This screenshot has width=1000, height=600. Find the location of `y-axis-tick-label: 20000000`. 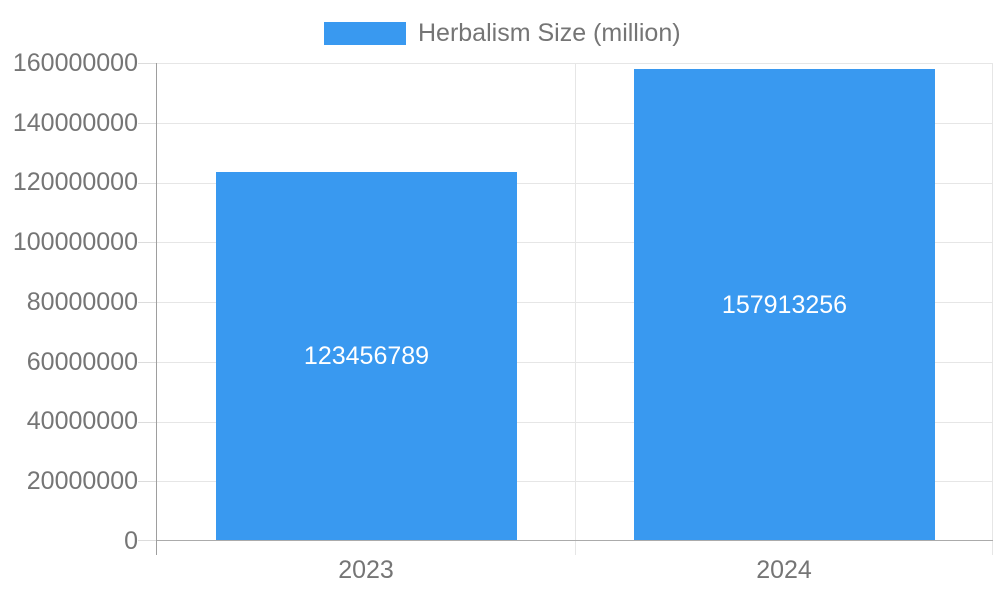

y-axis-tick-label: 20000000 is located at coordinates (82, 481).